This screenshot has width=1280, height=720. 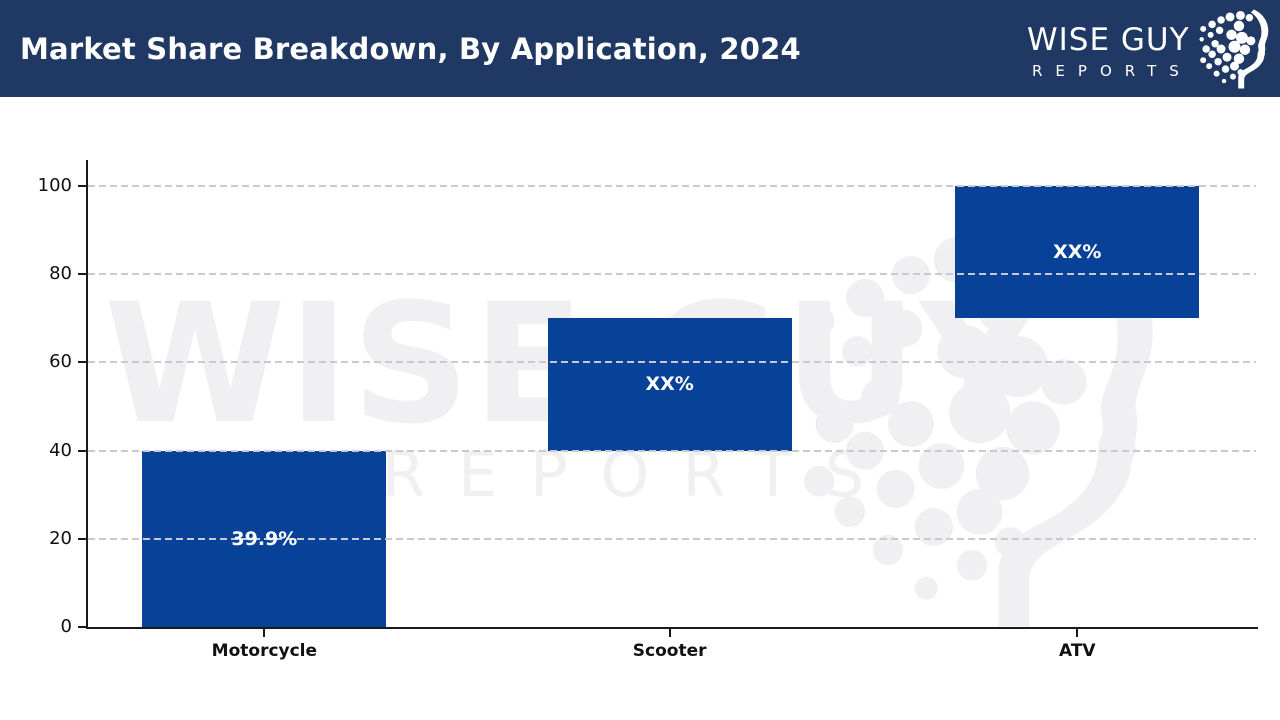 What do you see at coordinates (60, 362) in the screenshot?
I see `y-tick-label-60: 60` at bounding box center [60, 362].